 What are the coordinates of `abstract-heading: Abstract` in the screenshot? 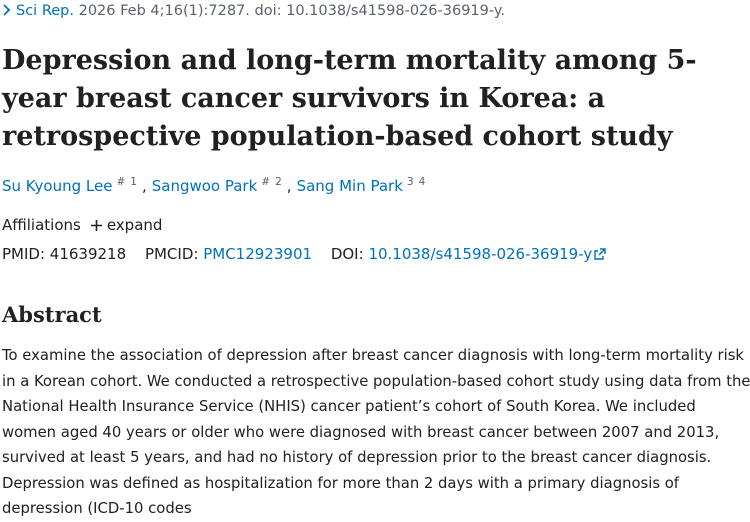 It's located at (52, 314).